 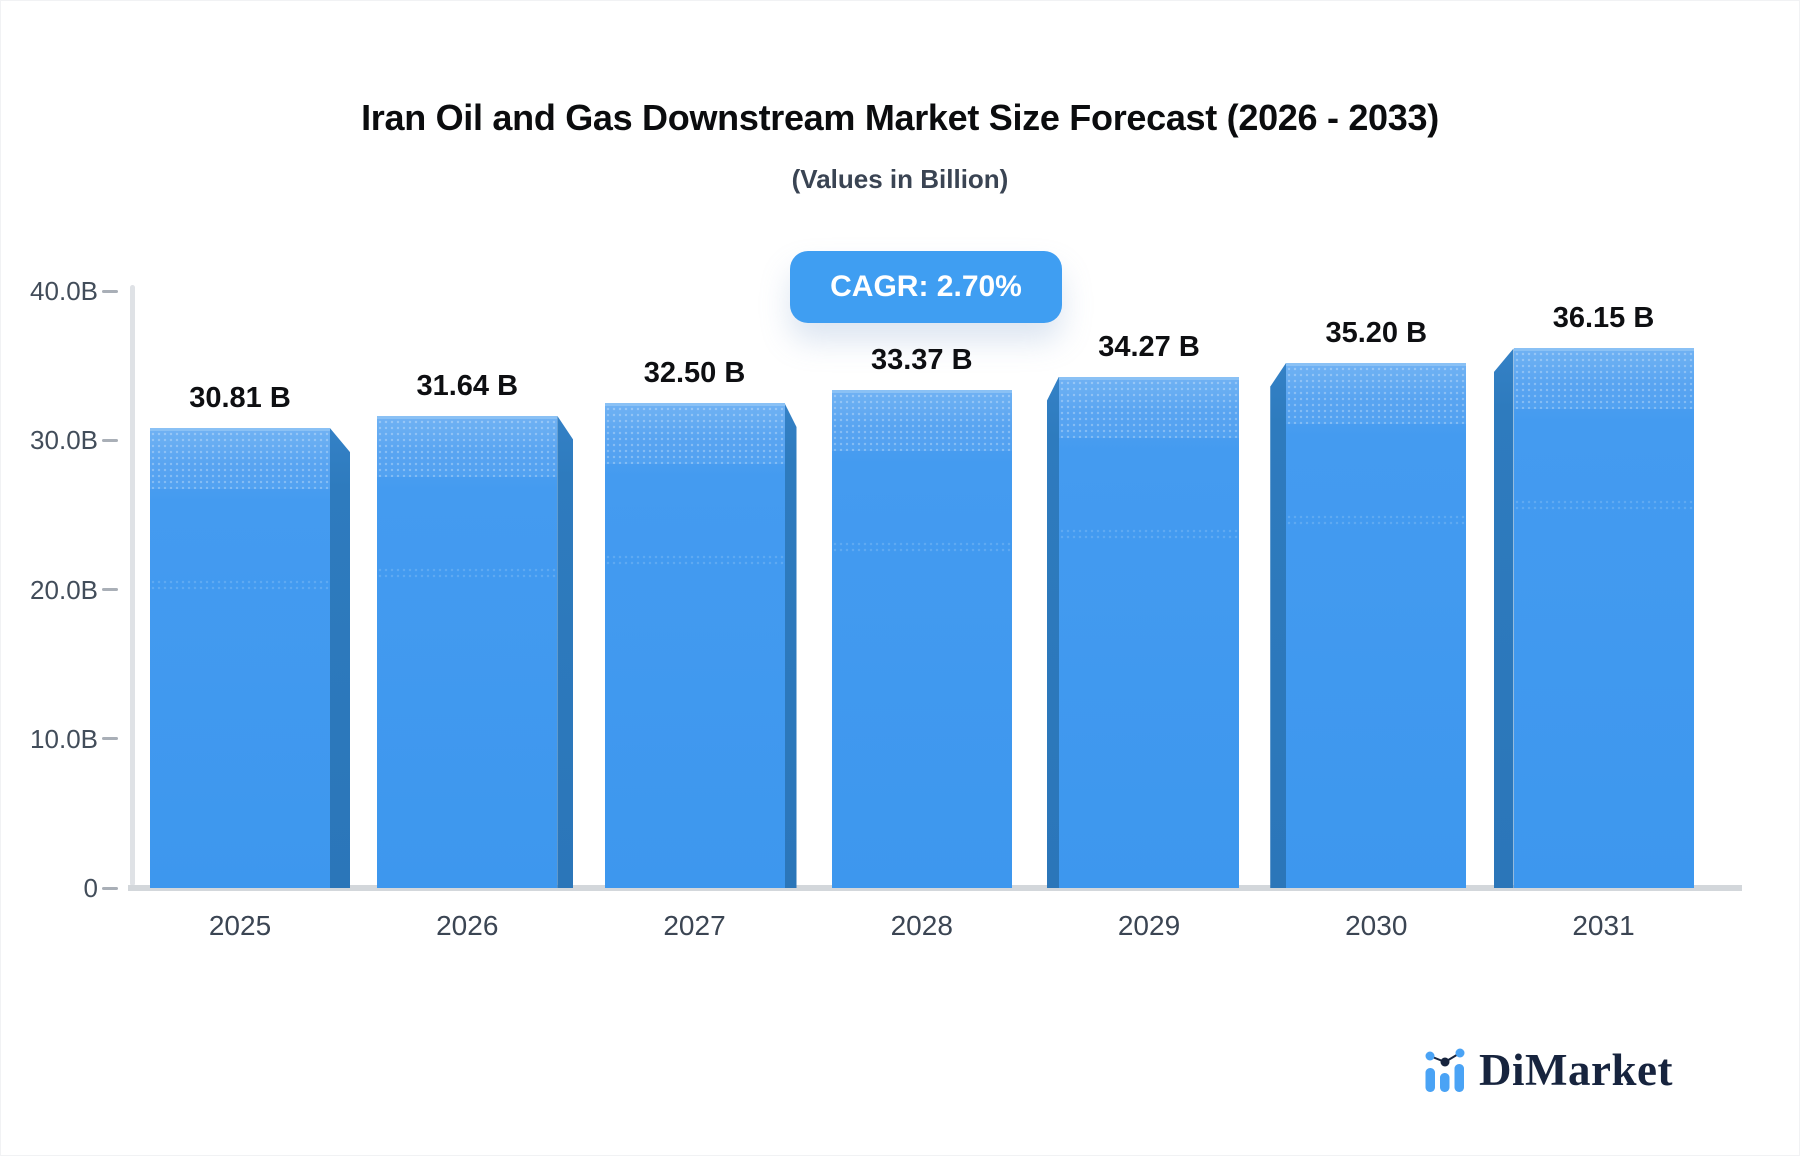 I want to click on bar-side-bevel-2026, so click(x=565, y=651).